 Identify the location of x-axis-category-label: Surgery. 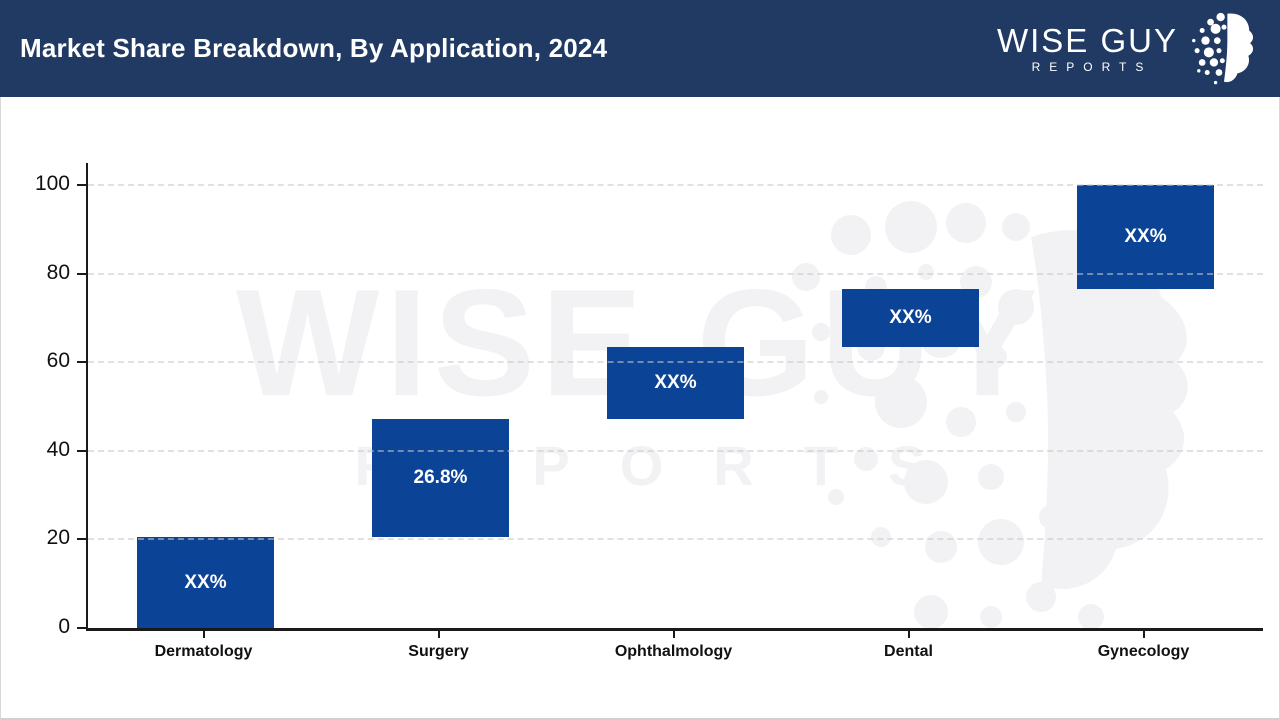
(438, 651).